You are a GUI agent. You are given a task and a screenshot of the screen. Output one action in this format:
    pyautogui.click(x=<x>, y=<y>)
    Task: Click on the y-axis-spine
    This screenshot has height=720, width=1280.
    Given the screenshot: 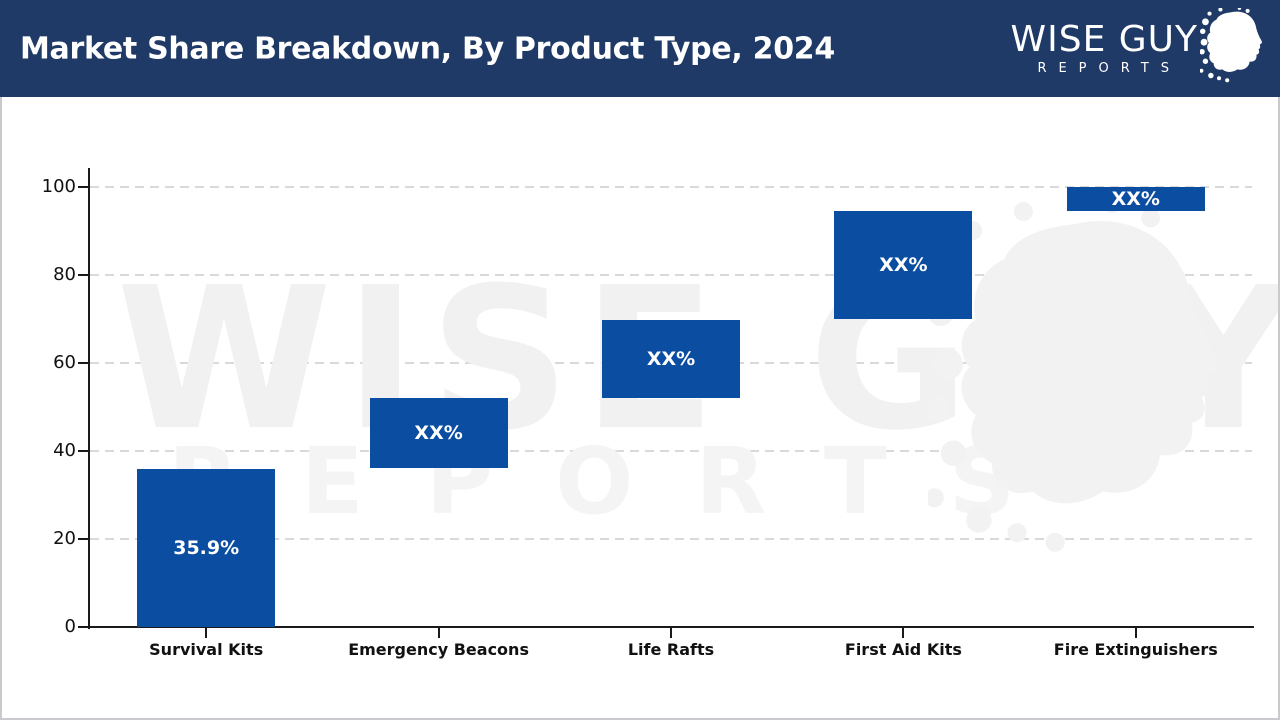 What is the action you would take?
    pyautogui.click(x=89, y=398)
    